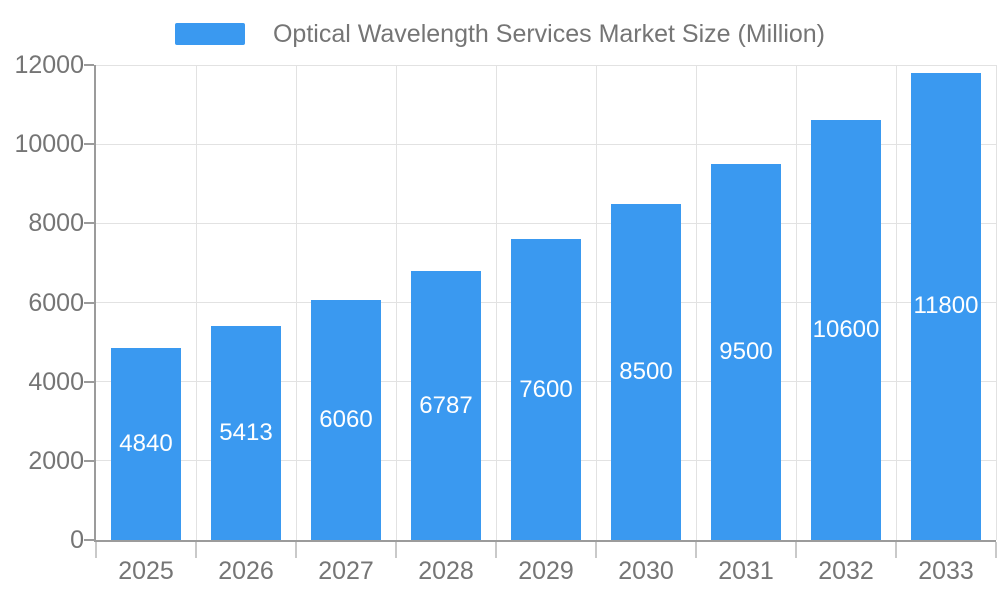  Describe the element at coordinates (77, 540) in the screenshot. I see `y-axis-tick-label: 0` at that location.